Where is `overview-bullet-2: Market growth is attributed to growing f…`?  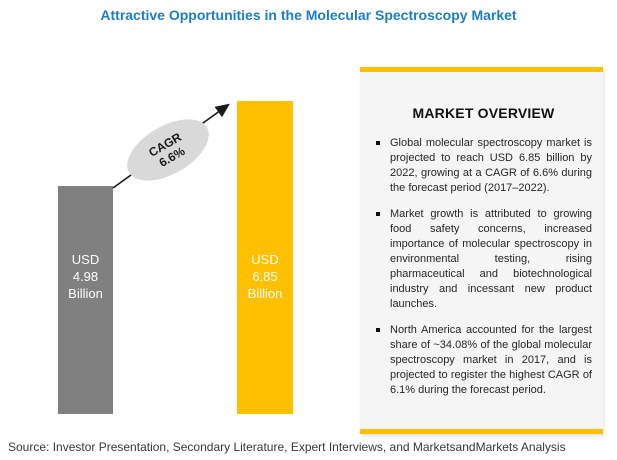
overview-bullet-2: Market growth is attributed to growing f… is located at coordinates (483, 259).